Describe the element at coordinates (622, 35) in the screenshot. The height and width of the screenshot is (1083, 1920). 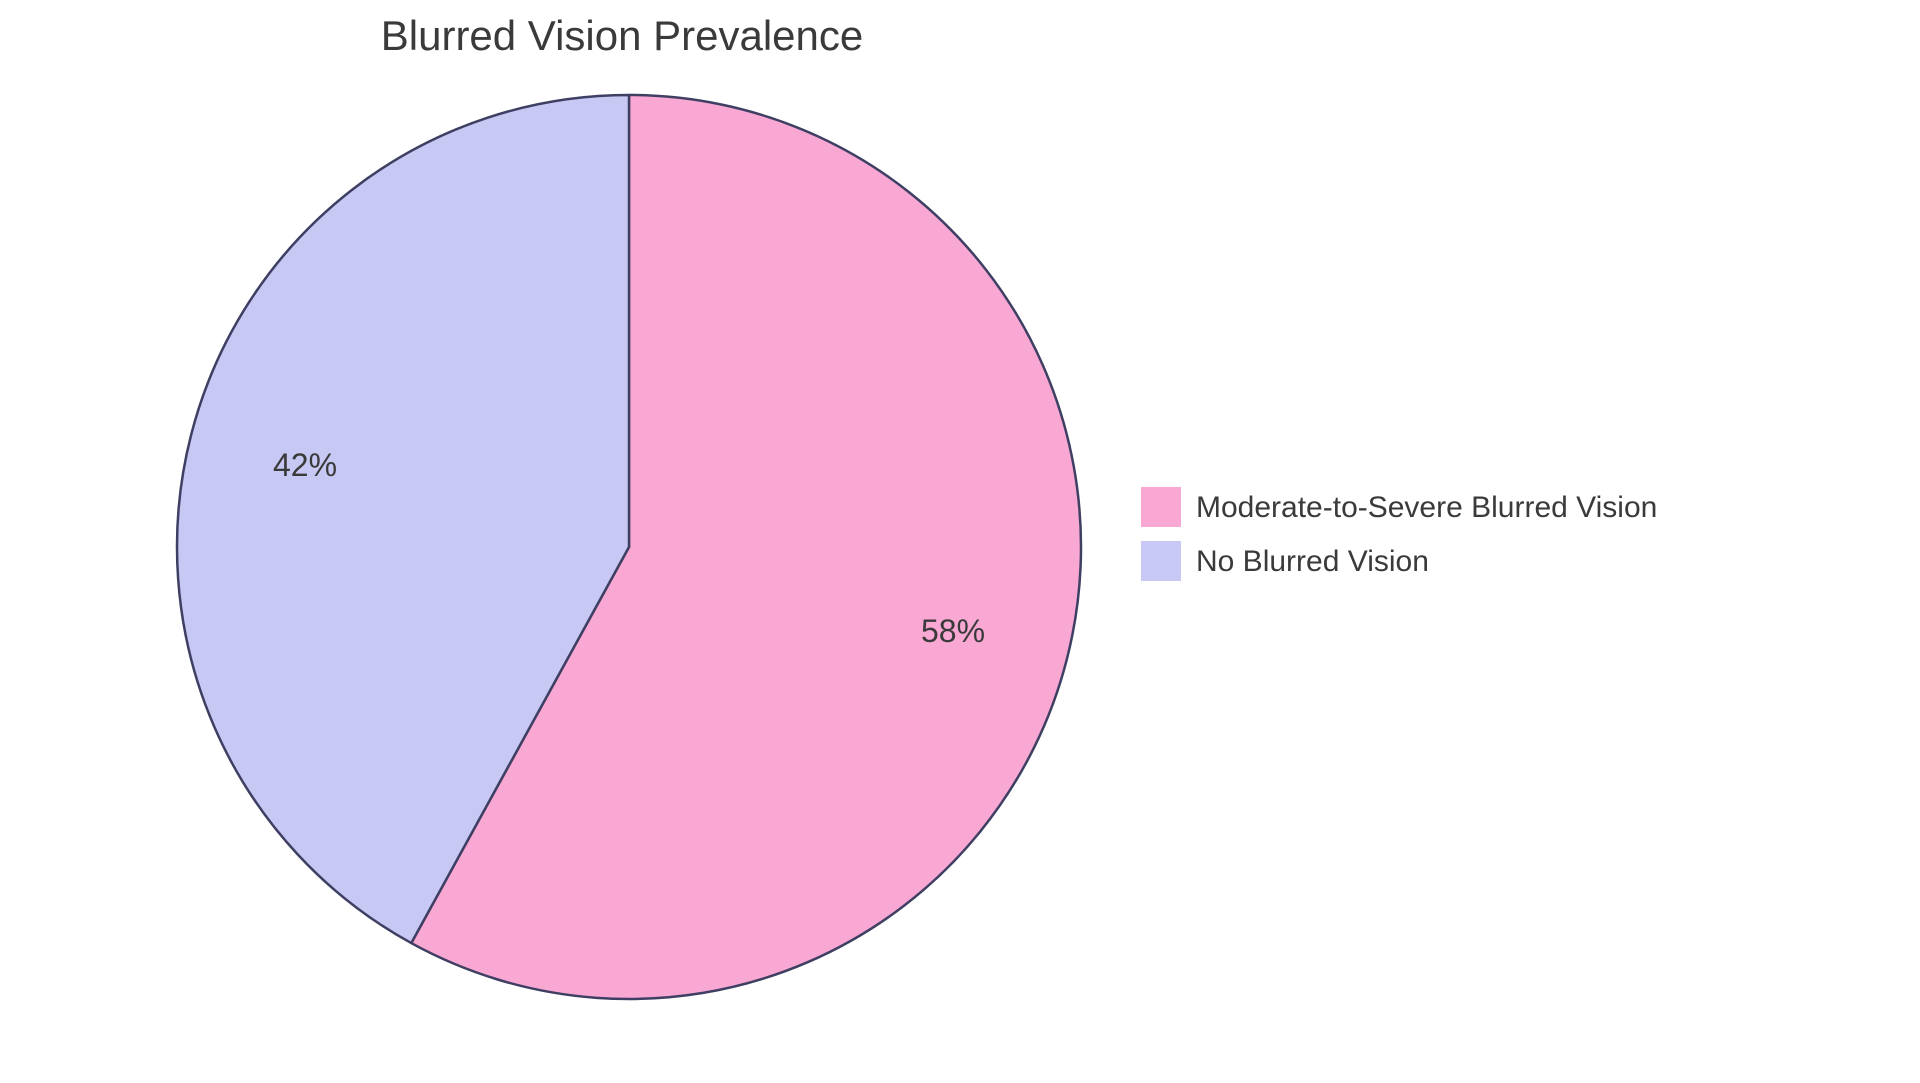
I see `chart-title: Blurred Vision Prevalence` at that location.